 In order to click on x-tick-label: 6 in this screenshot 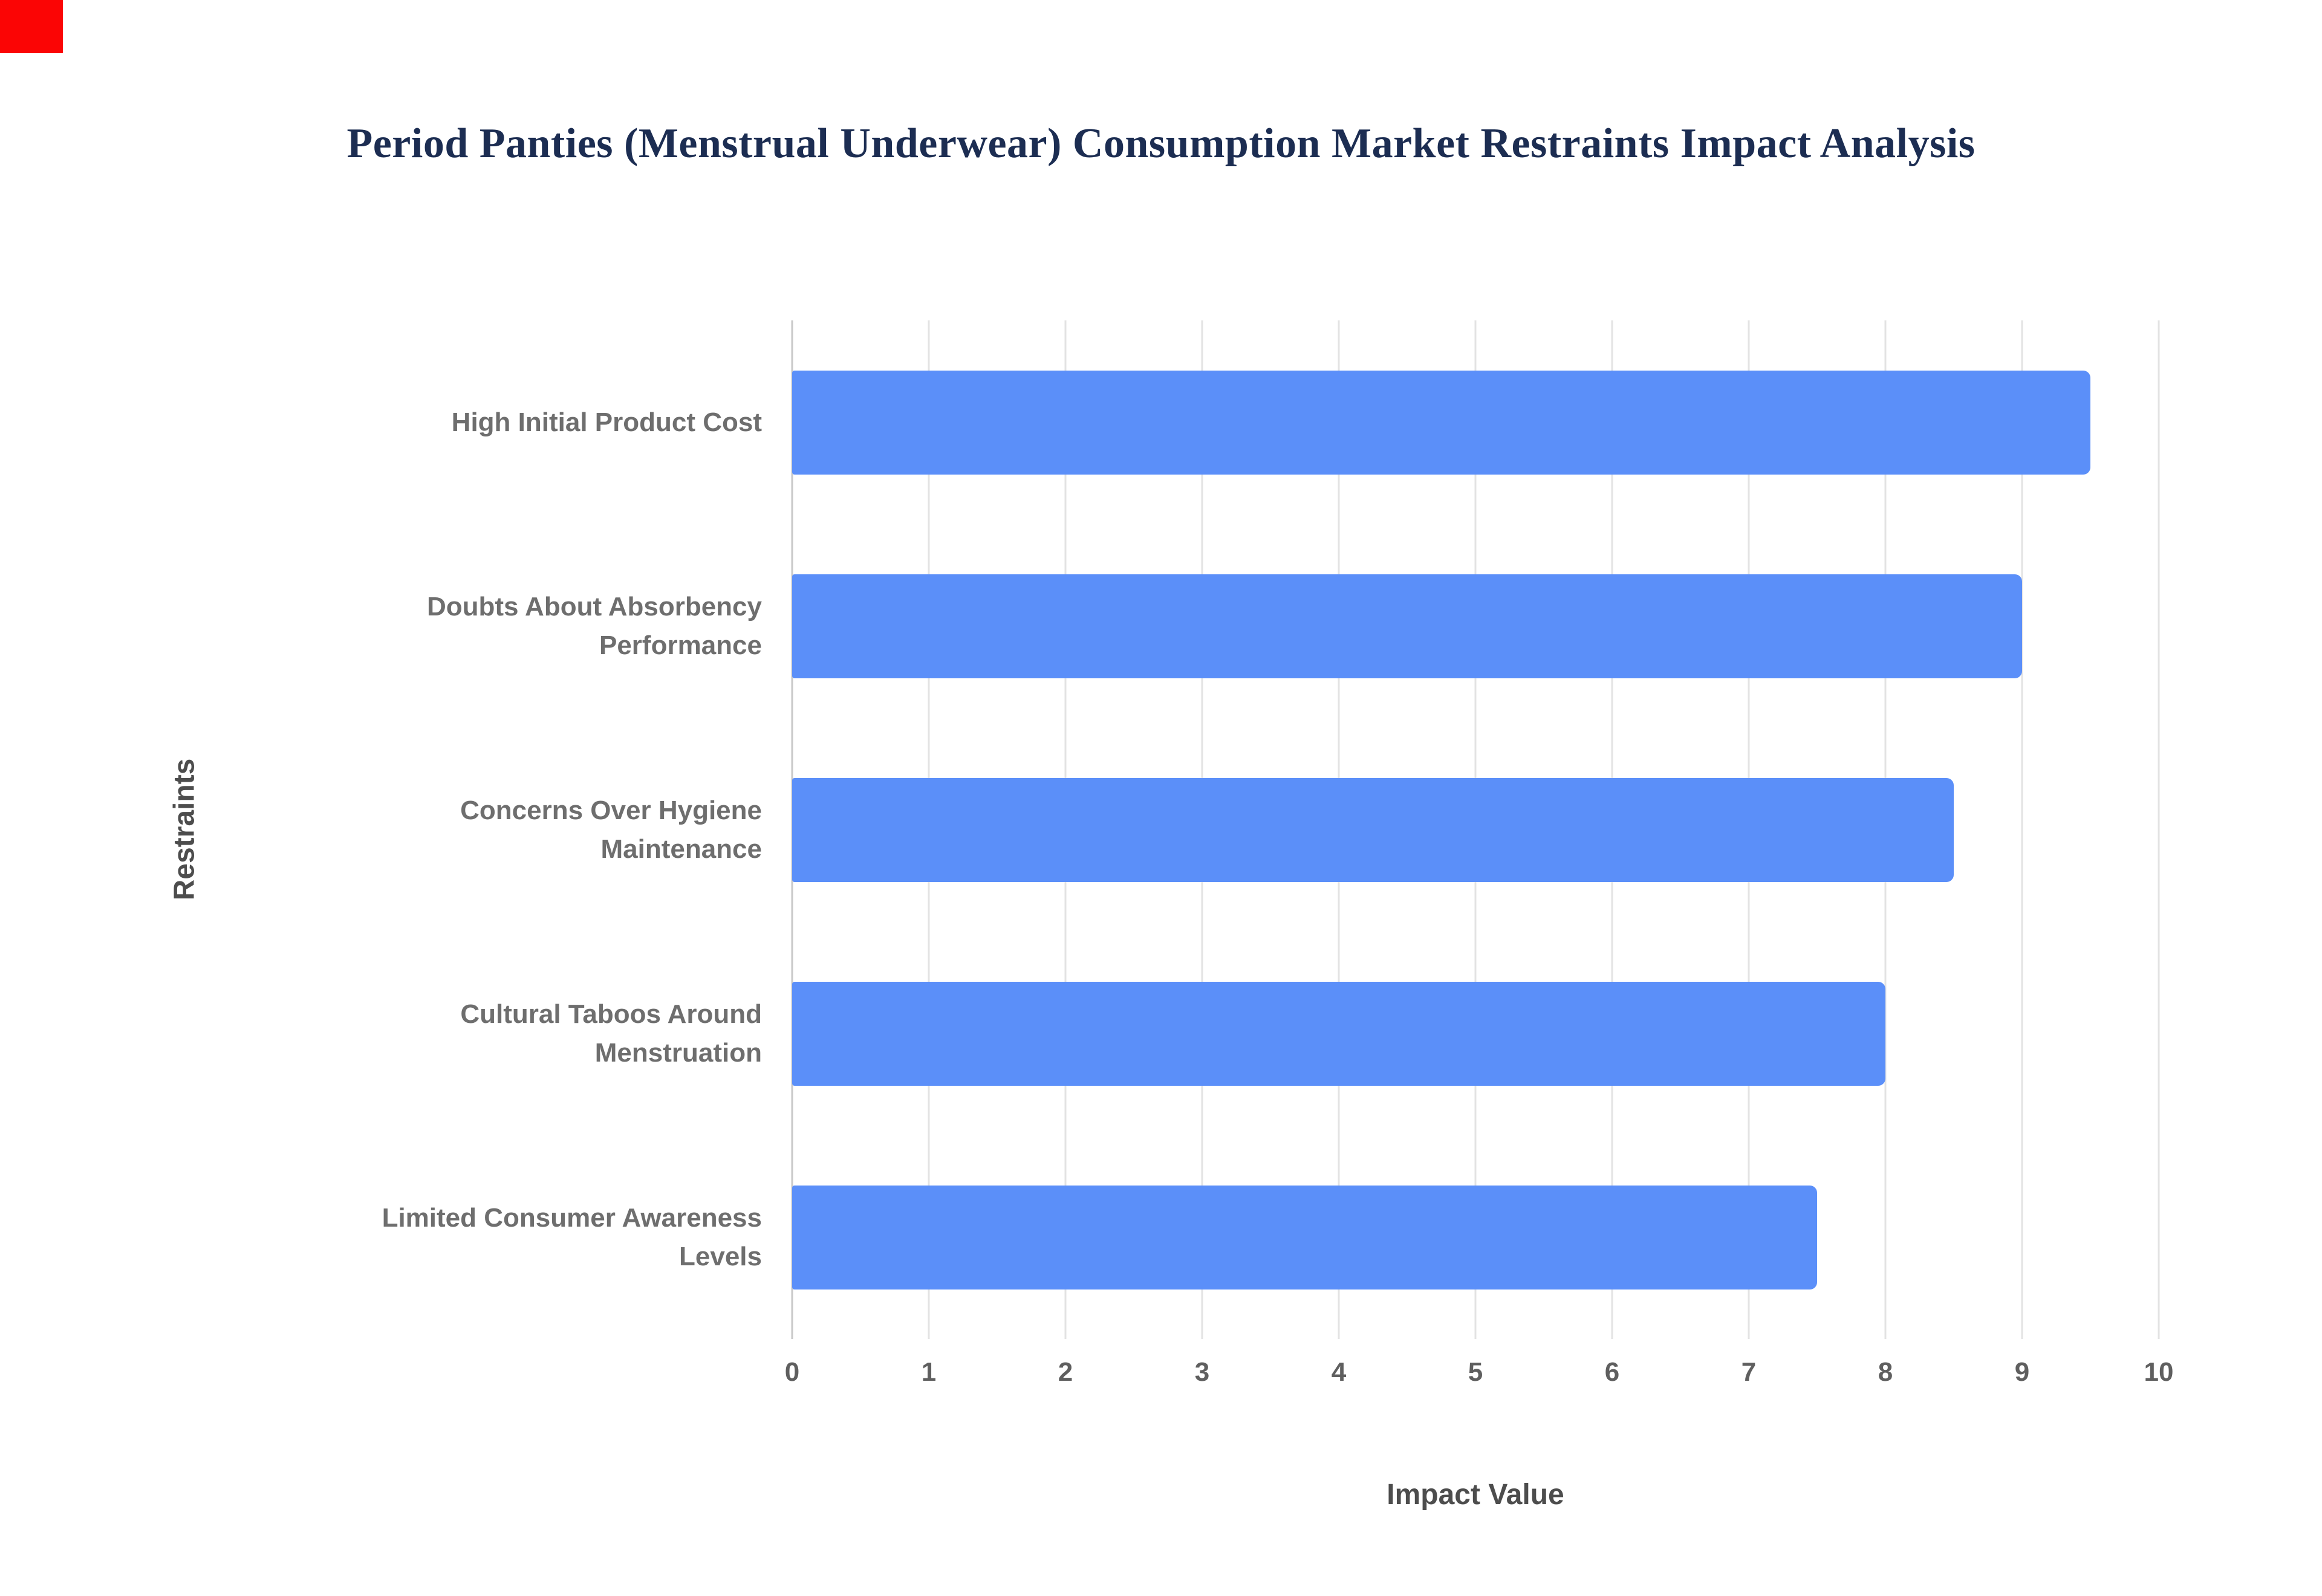, I will do `click(1612, 1372)`.